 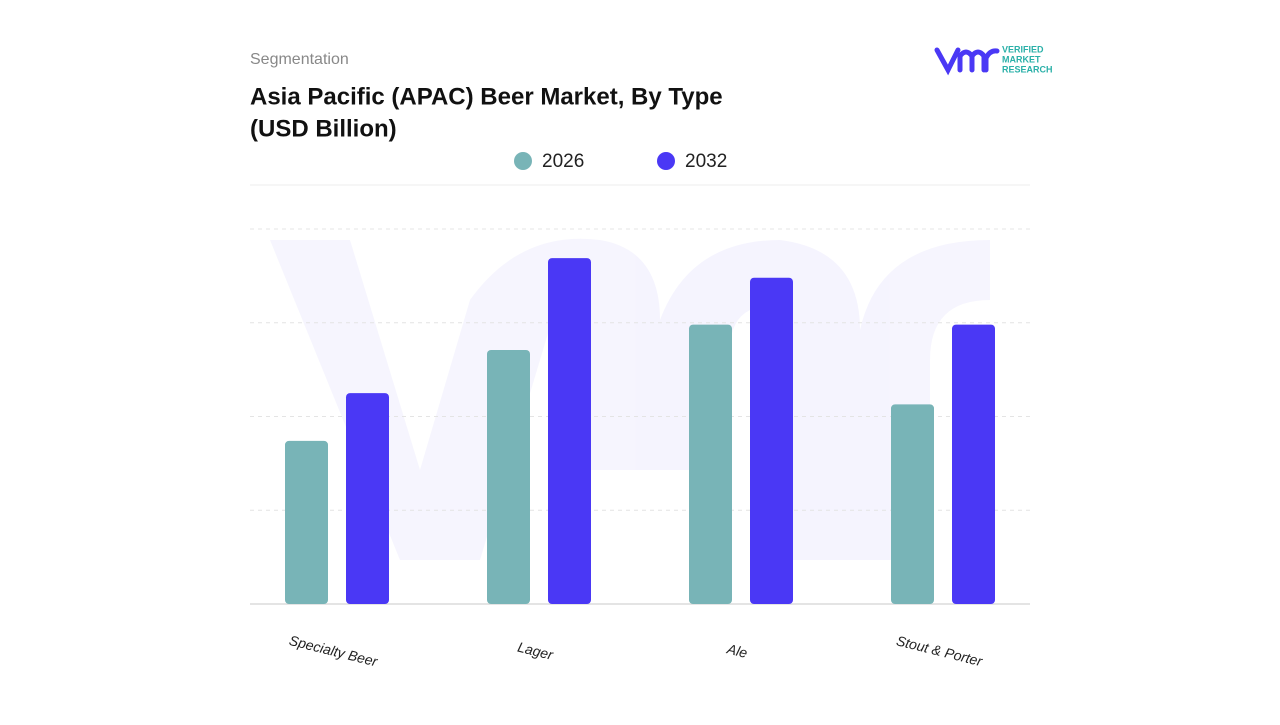 What do you see at coordinates (334, 651) in the screenshot?
I see `x-tick-label: Specialty Beer` at bounding box center [334, 651].